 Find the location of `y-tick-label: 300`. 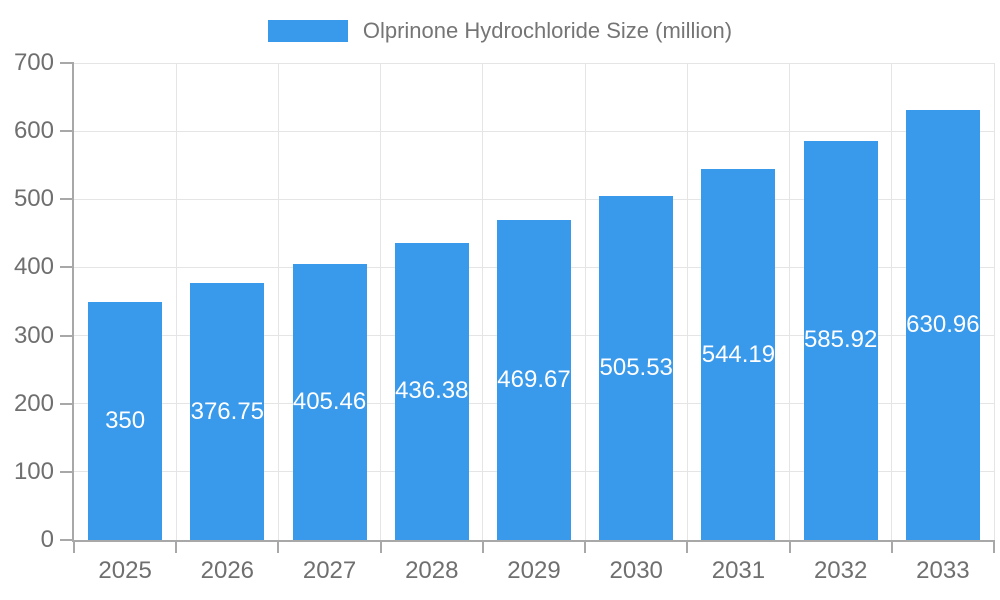

y-tick-label: 300 is located at coordinates (33, 335).